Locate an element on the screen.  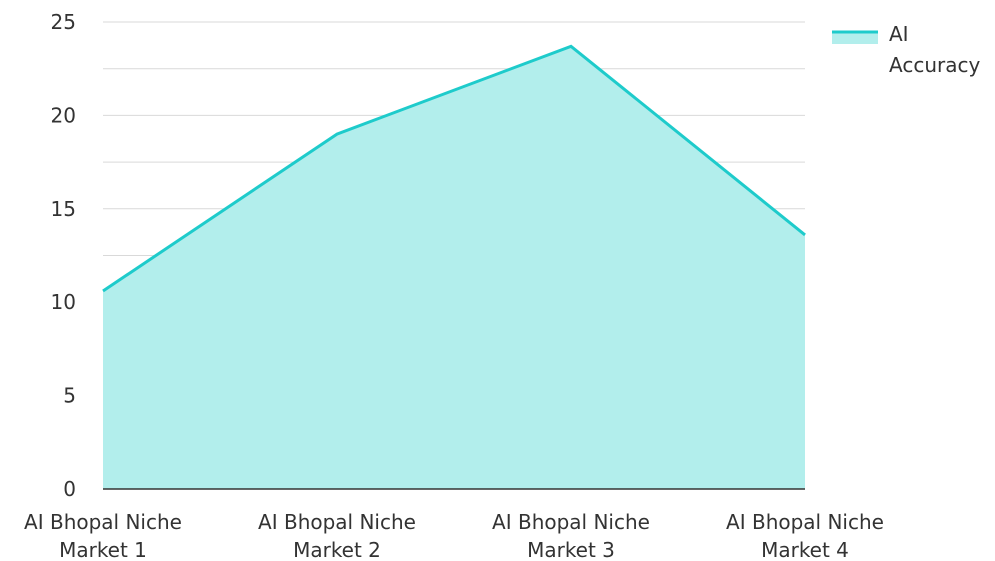
y-tick-label: 0 is located at coordinates (69, 489).